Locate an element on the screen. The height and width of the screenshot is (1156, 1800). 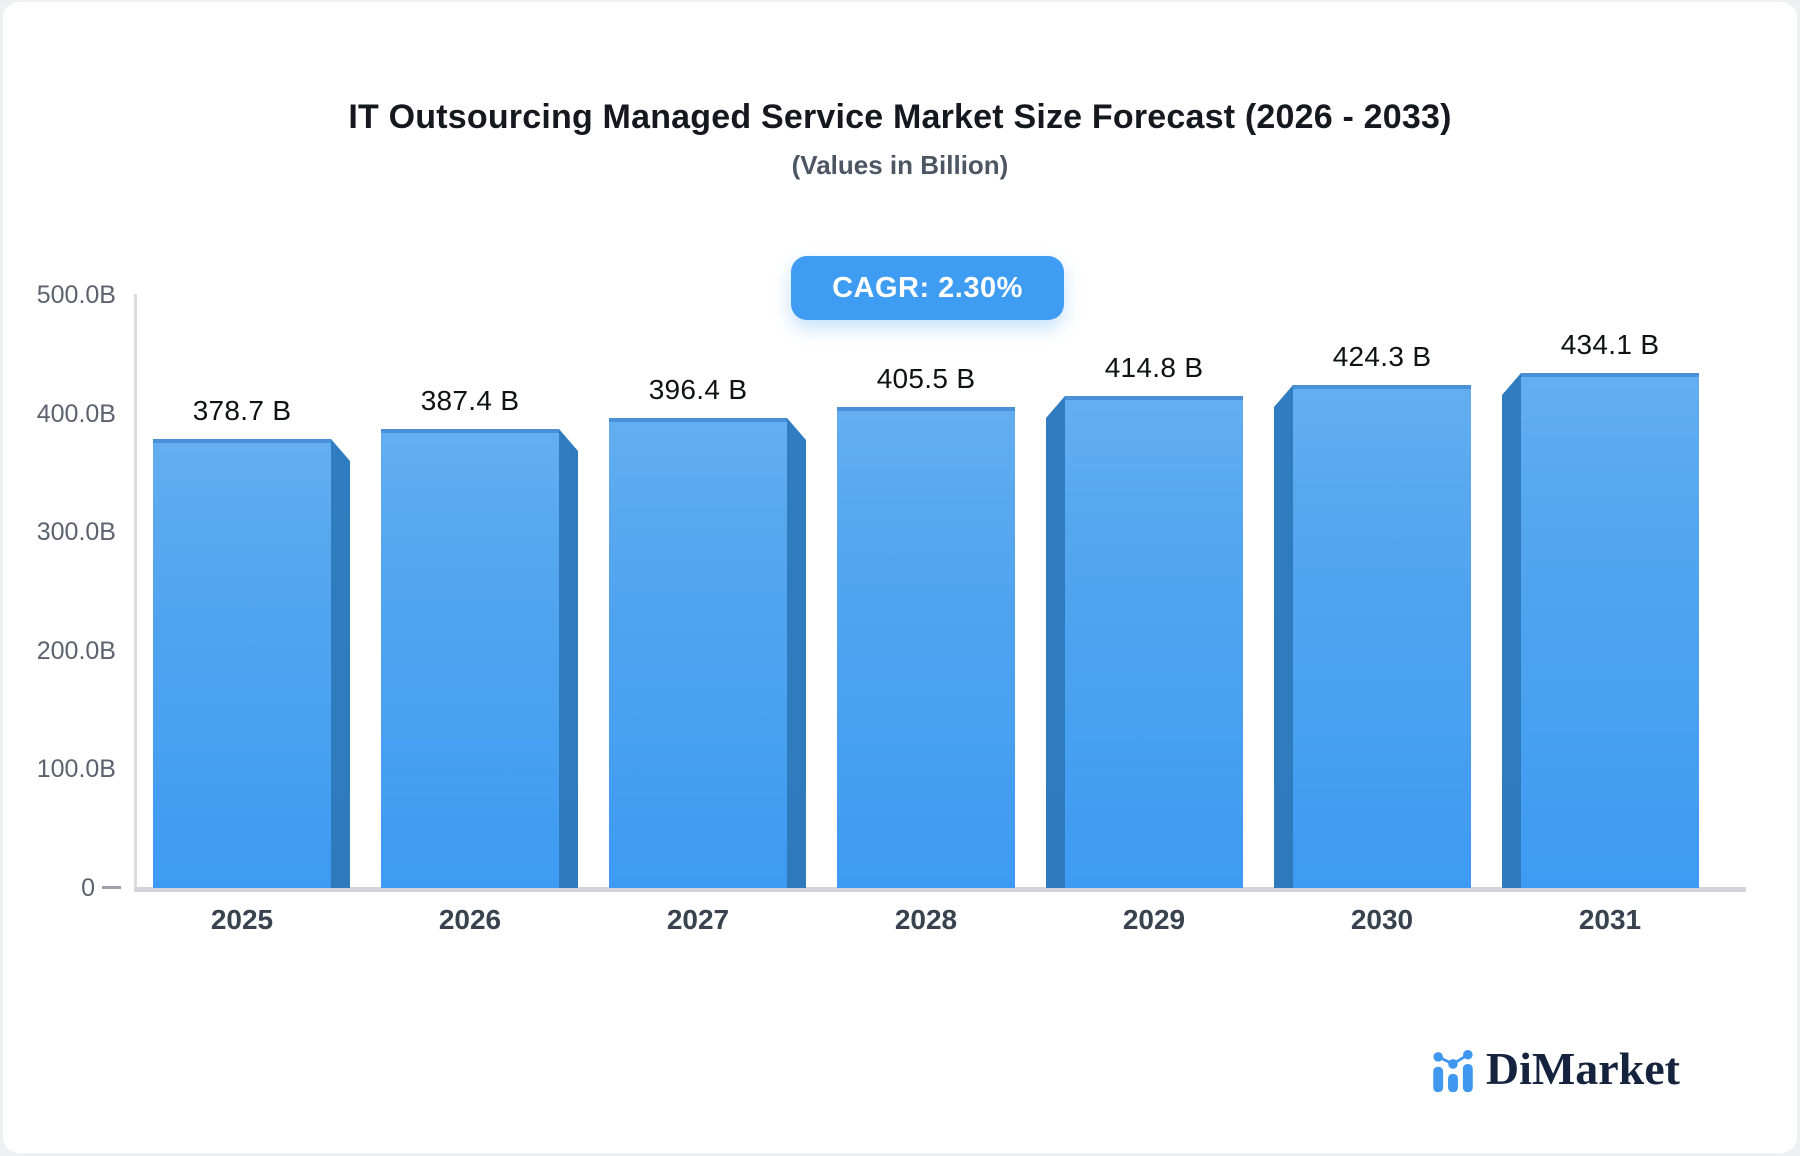
cagr-badge: CAGR: 2.30% is located at coordinates (927, 288).